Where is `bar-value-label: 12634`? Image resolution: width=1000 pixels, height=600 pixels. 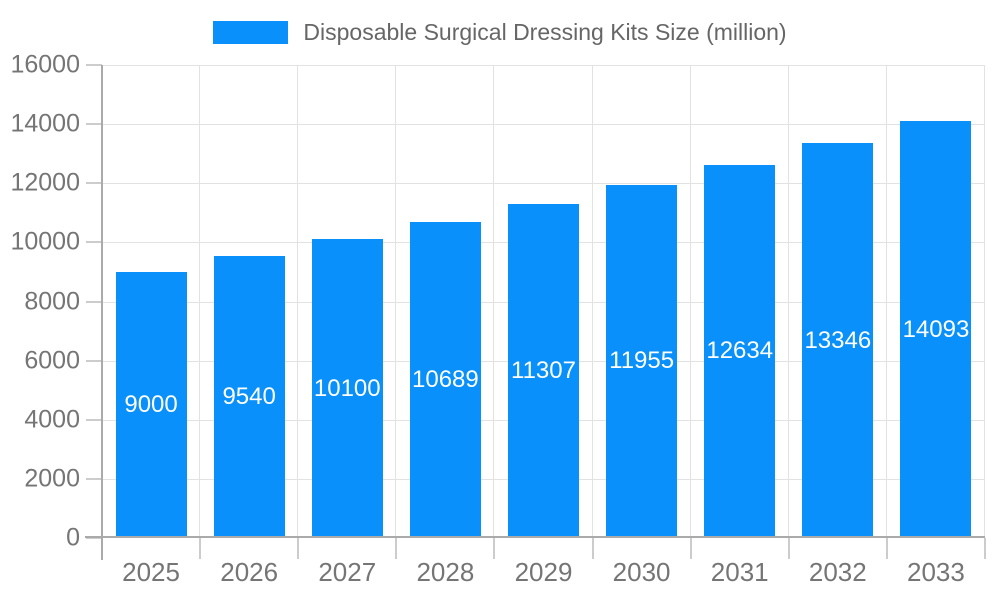
bar-value-label: 12634 is located at coordinates (740, 351).